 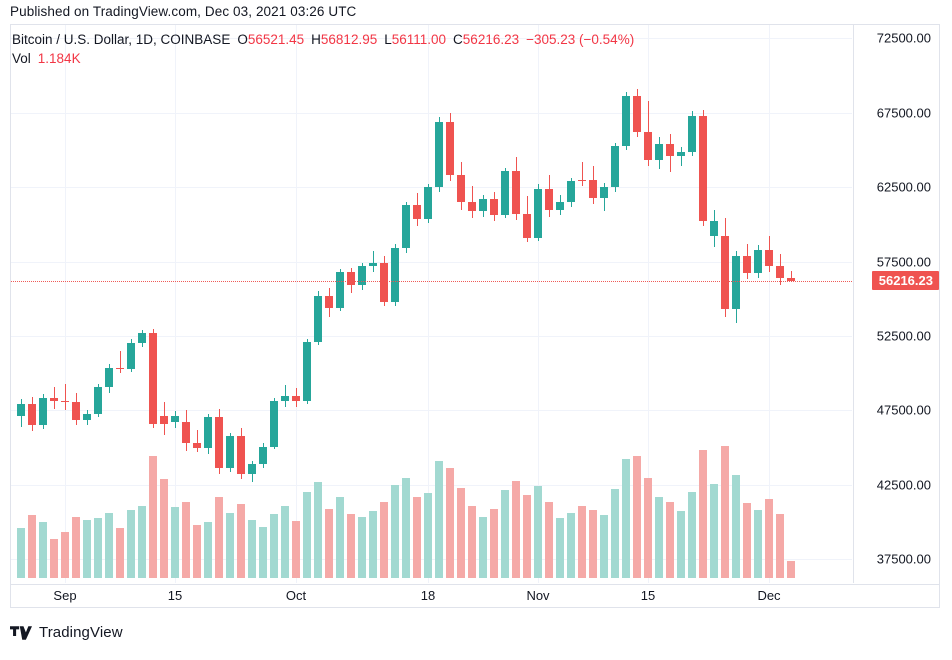 What do you see at coordinates (21, 632) in the screenshot?
I see `tradingview-logo-icon` at bounding box center [21, 632].